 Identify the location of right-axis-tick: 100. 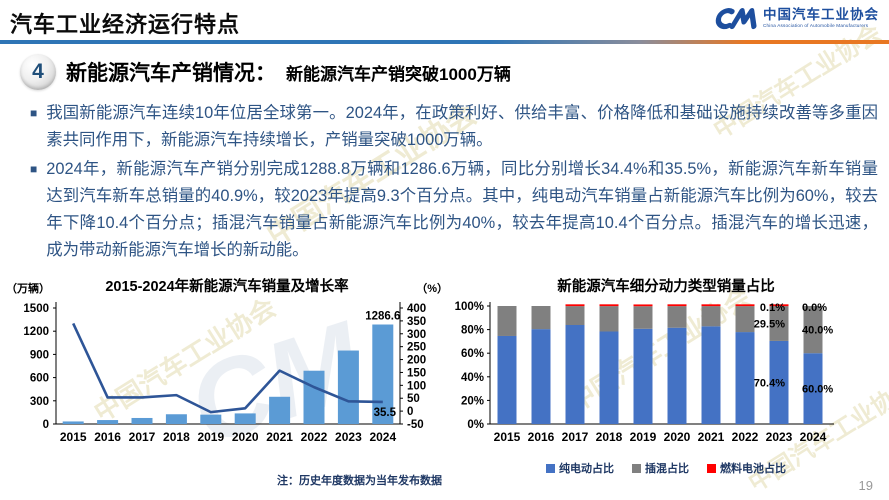
(416, 386).